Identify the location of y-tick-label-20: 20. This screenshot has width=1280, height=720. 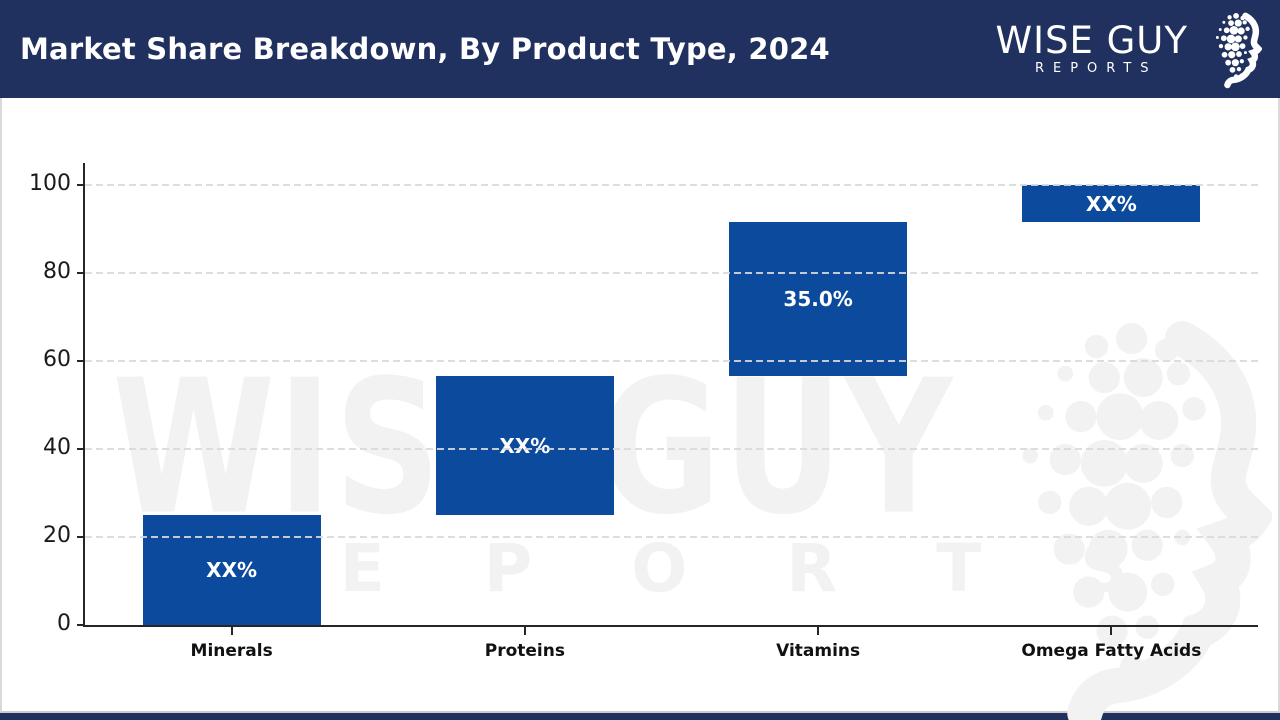
(57, 535).